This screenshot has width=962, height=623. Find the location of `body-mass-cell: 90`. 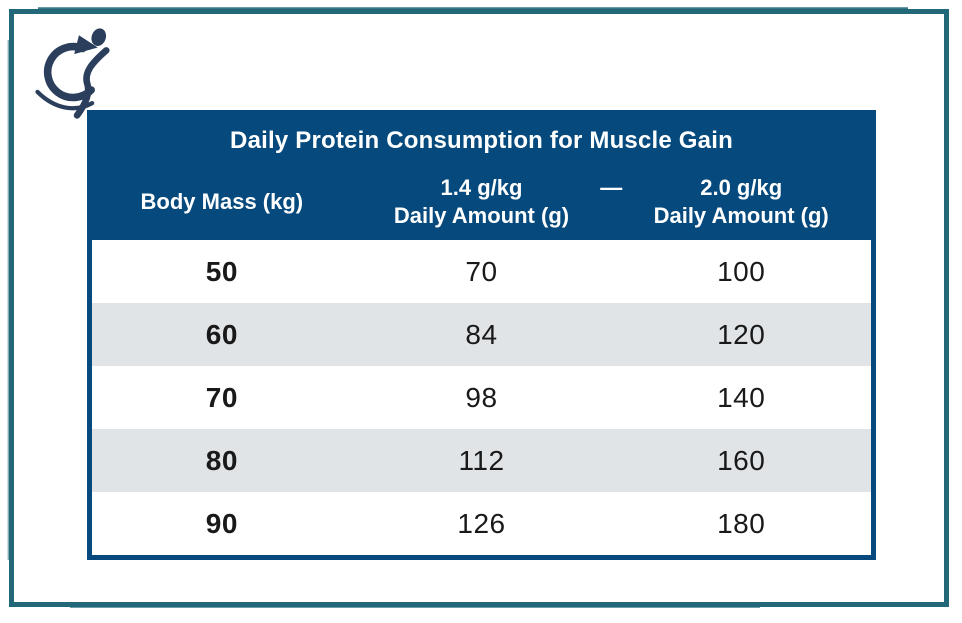

body-mass-cell: 90 is located at coordinates (221, 523).